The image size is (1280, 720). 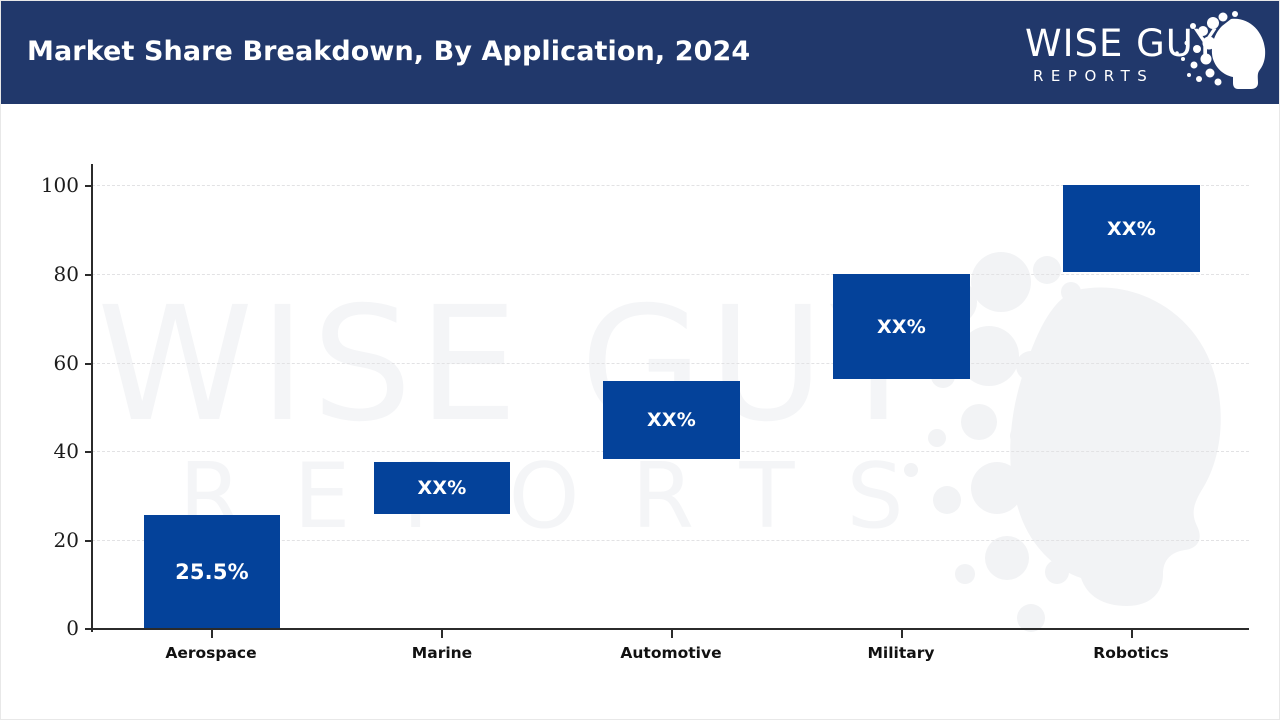 I want to click on y-axis-label-40: 40, so click(x=66, y=451).